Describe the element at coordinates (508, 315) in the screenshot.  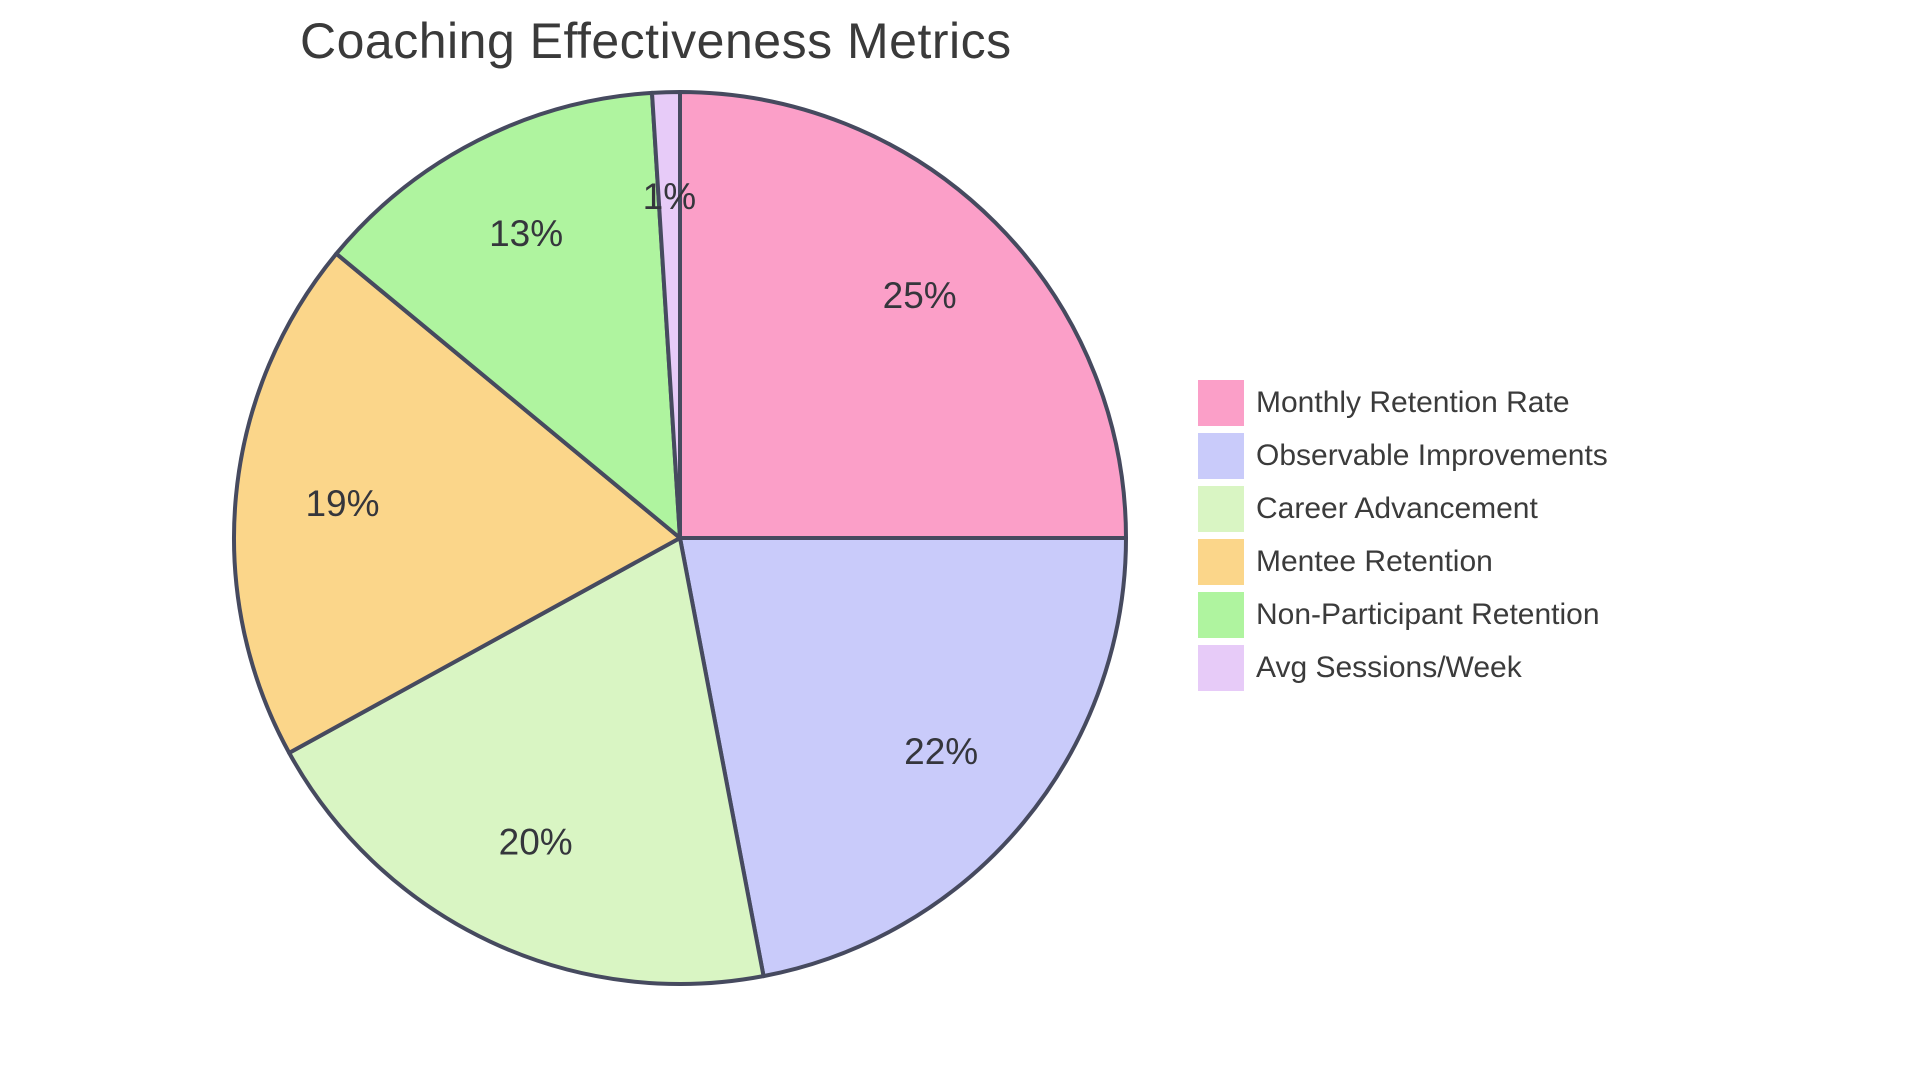
I see `pie-slice-non-participant-retention` at that location.